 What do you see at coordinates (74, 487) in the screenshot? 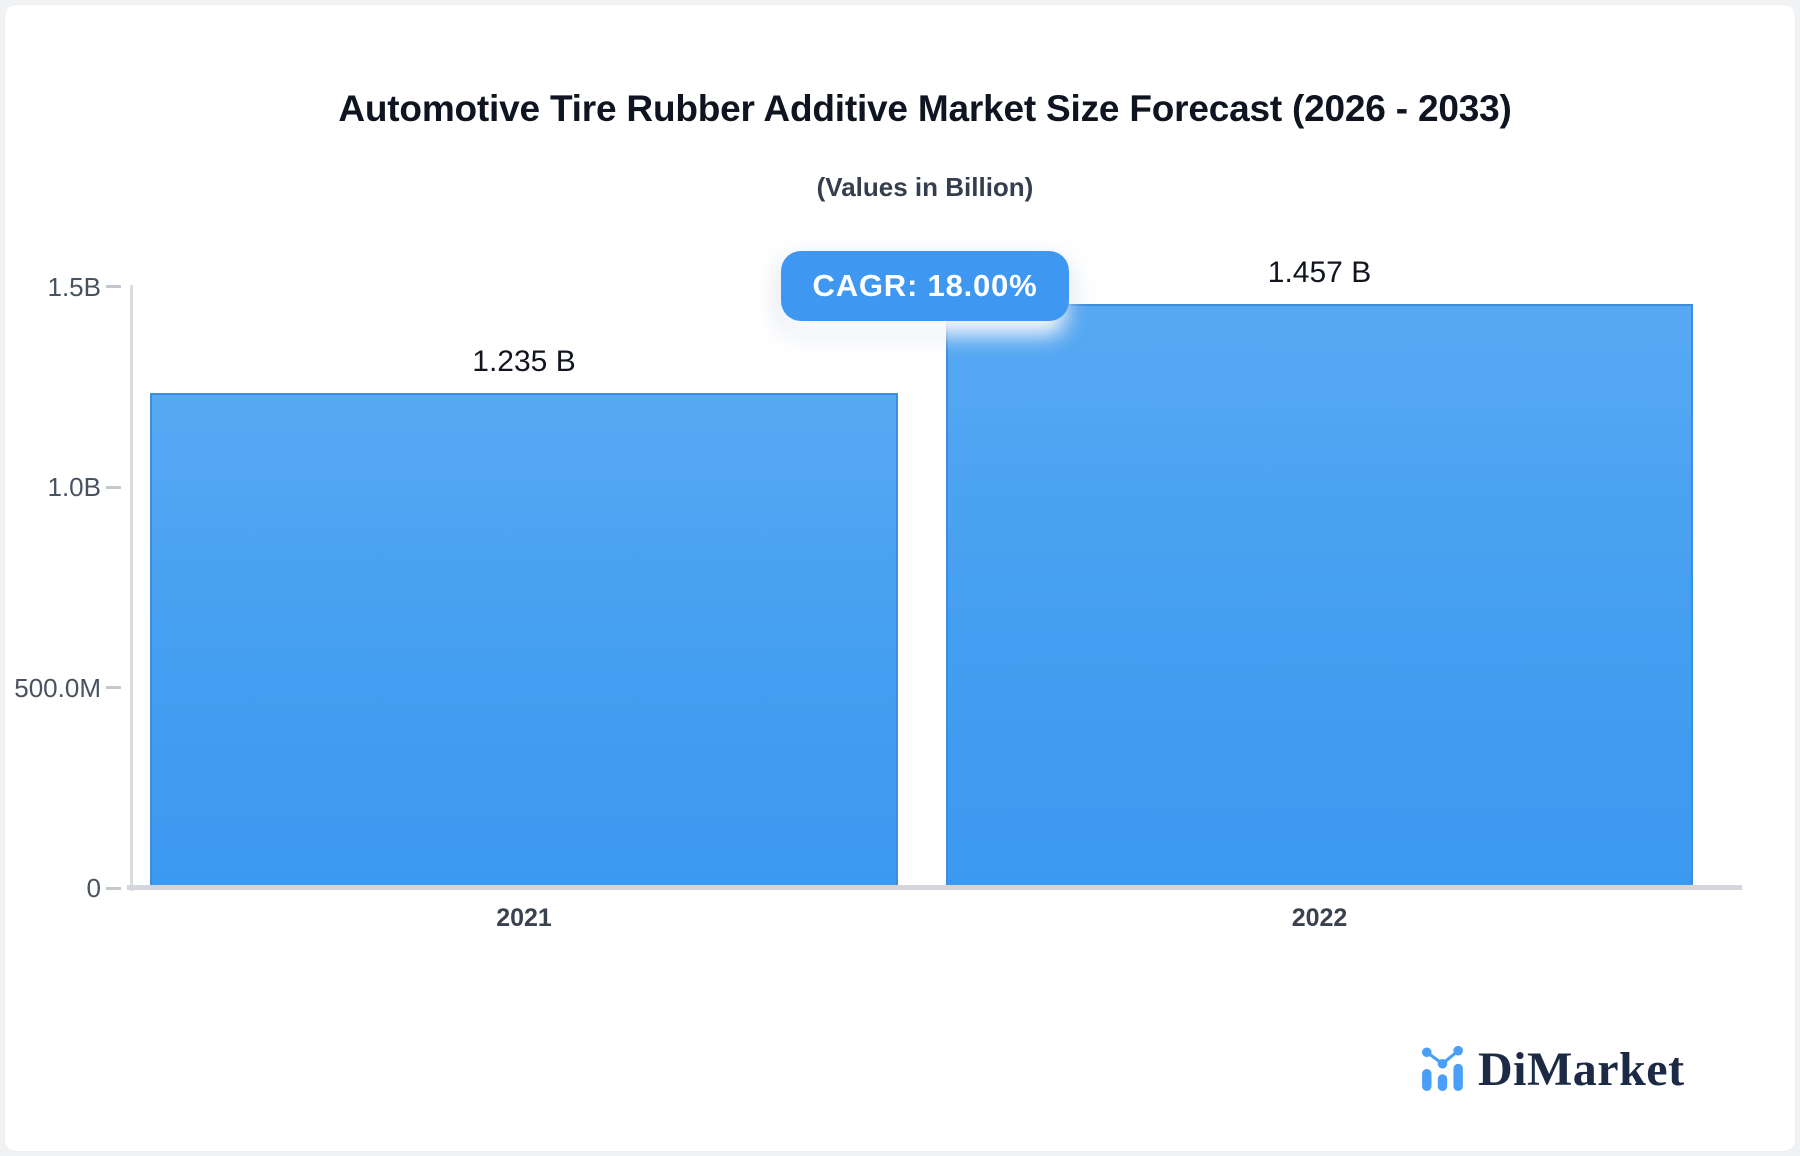
I see `y-axis-tick-label: 1.0B` at bounding box center [74, 487].